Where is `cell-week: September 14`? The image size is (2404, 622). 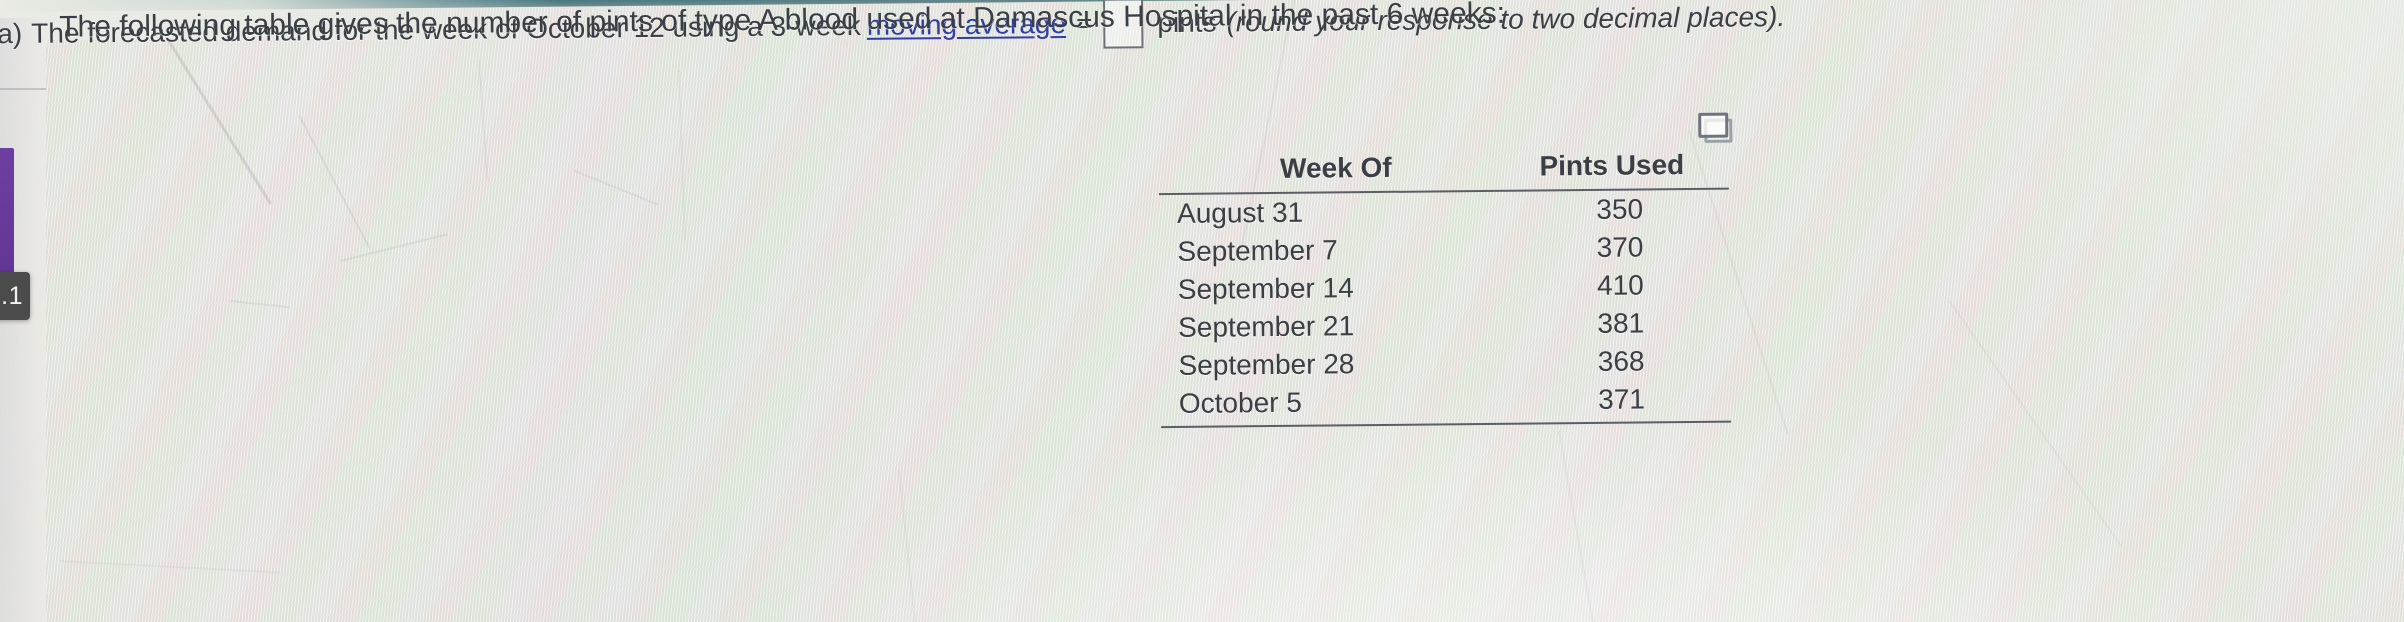
cell-week: September 14 is located at coordinates (1265, 288).